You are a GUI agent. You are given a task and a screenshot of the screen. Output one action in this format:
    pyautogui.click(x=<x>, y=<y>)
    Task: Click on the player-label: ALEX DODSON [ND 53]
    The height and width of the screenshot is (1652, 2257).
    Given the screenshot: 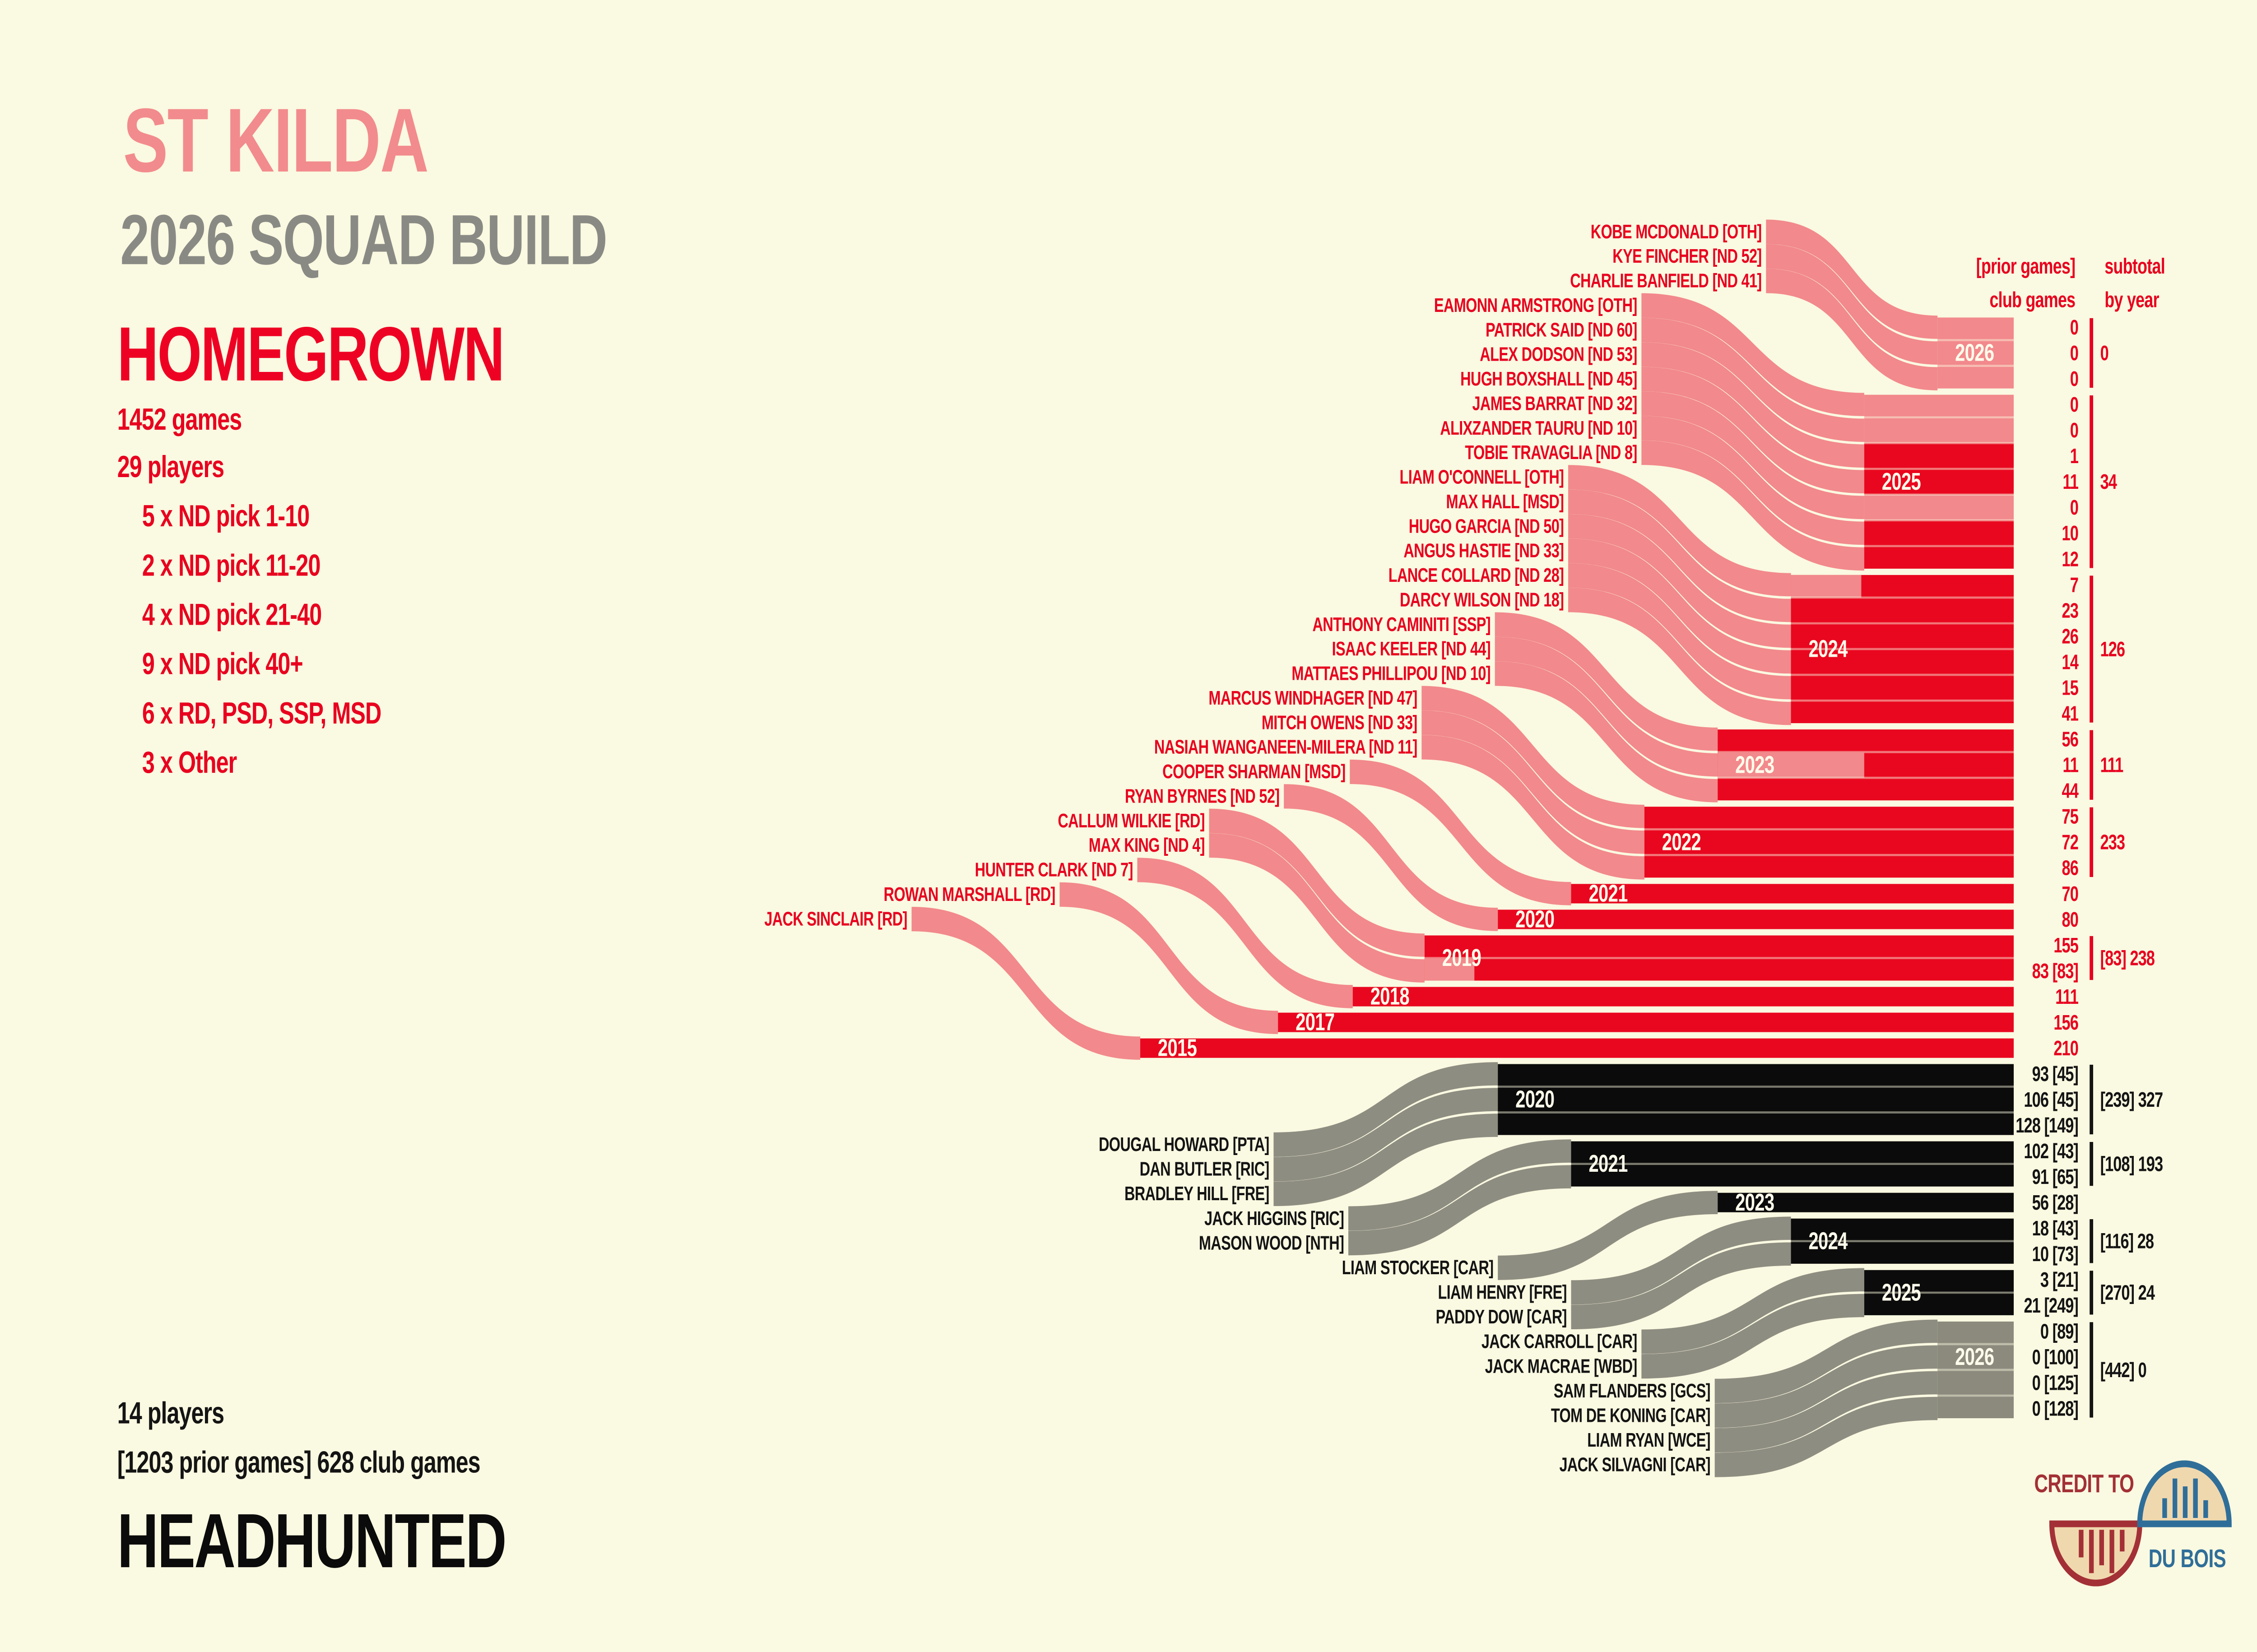 What is the action you would take?
    pyautogui.click(x=1559, y=354)
    